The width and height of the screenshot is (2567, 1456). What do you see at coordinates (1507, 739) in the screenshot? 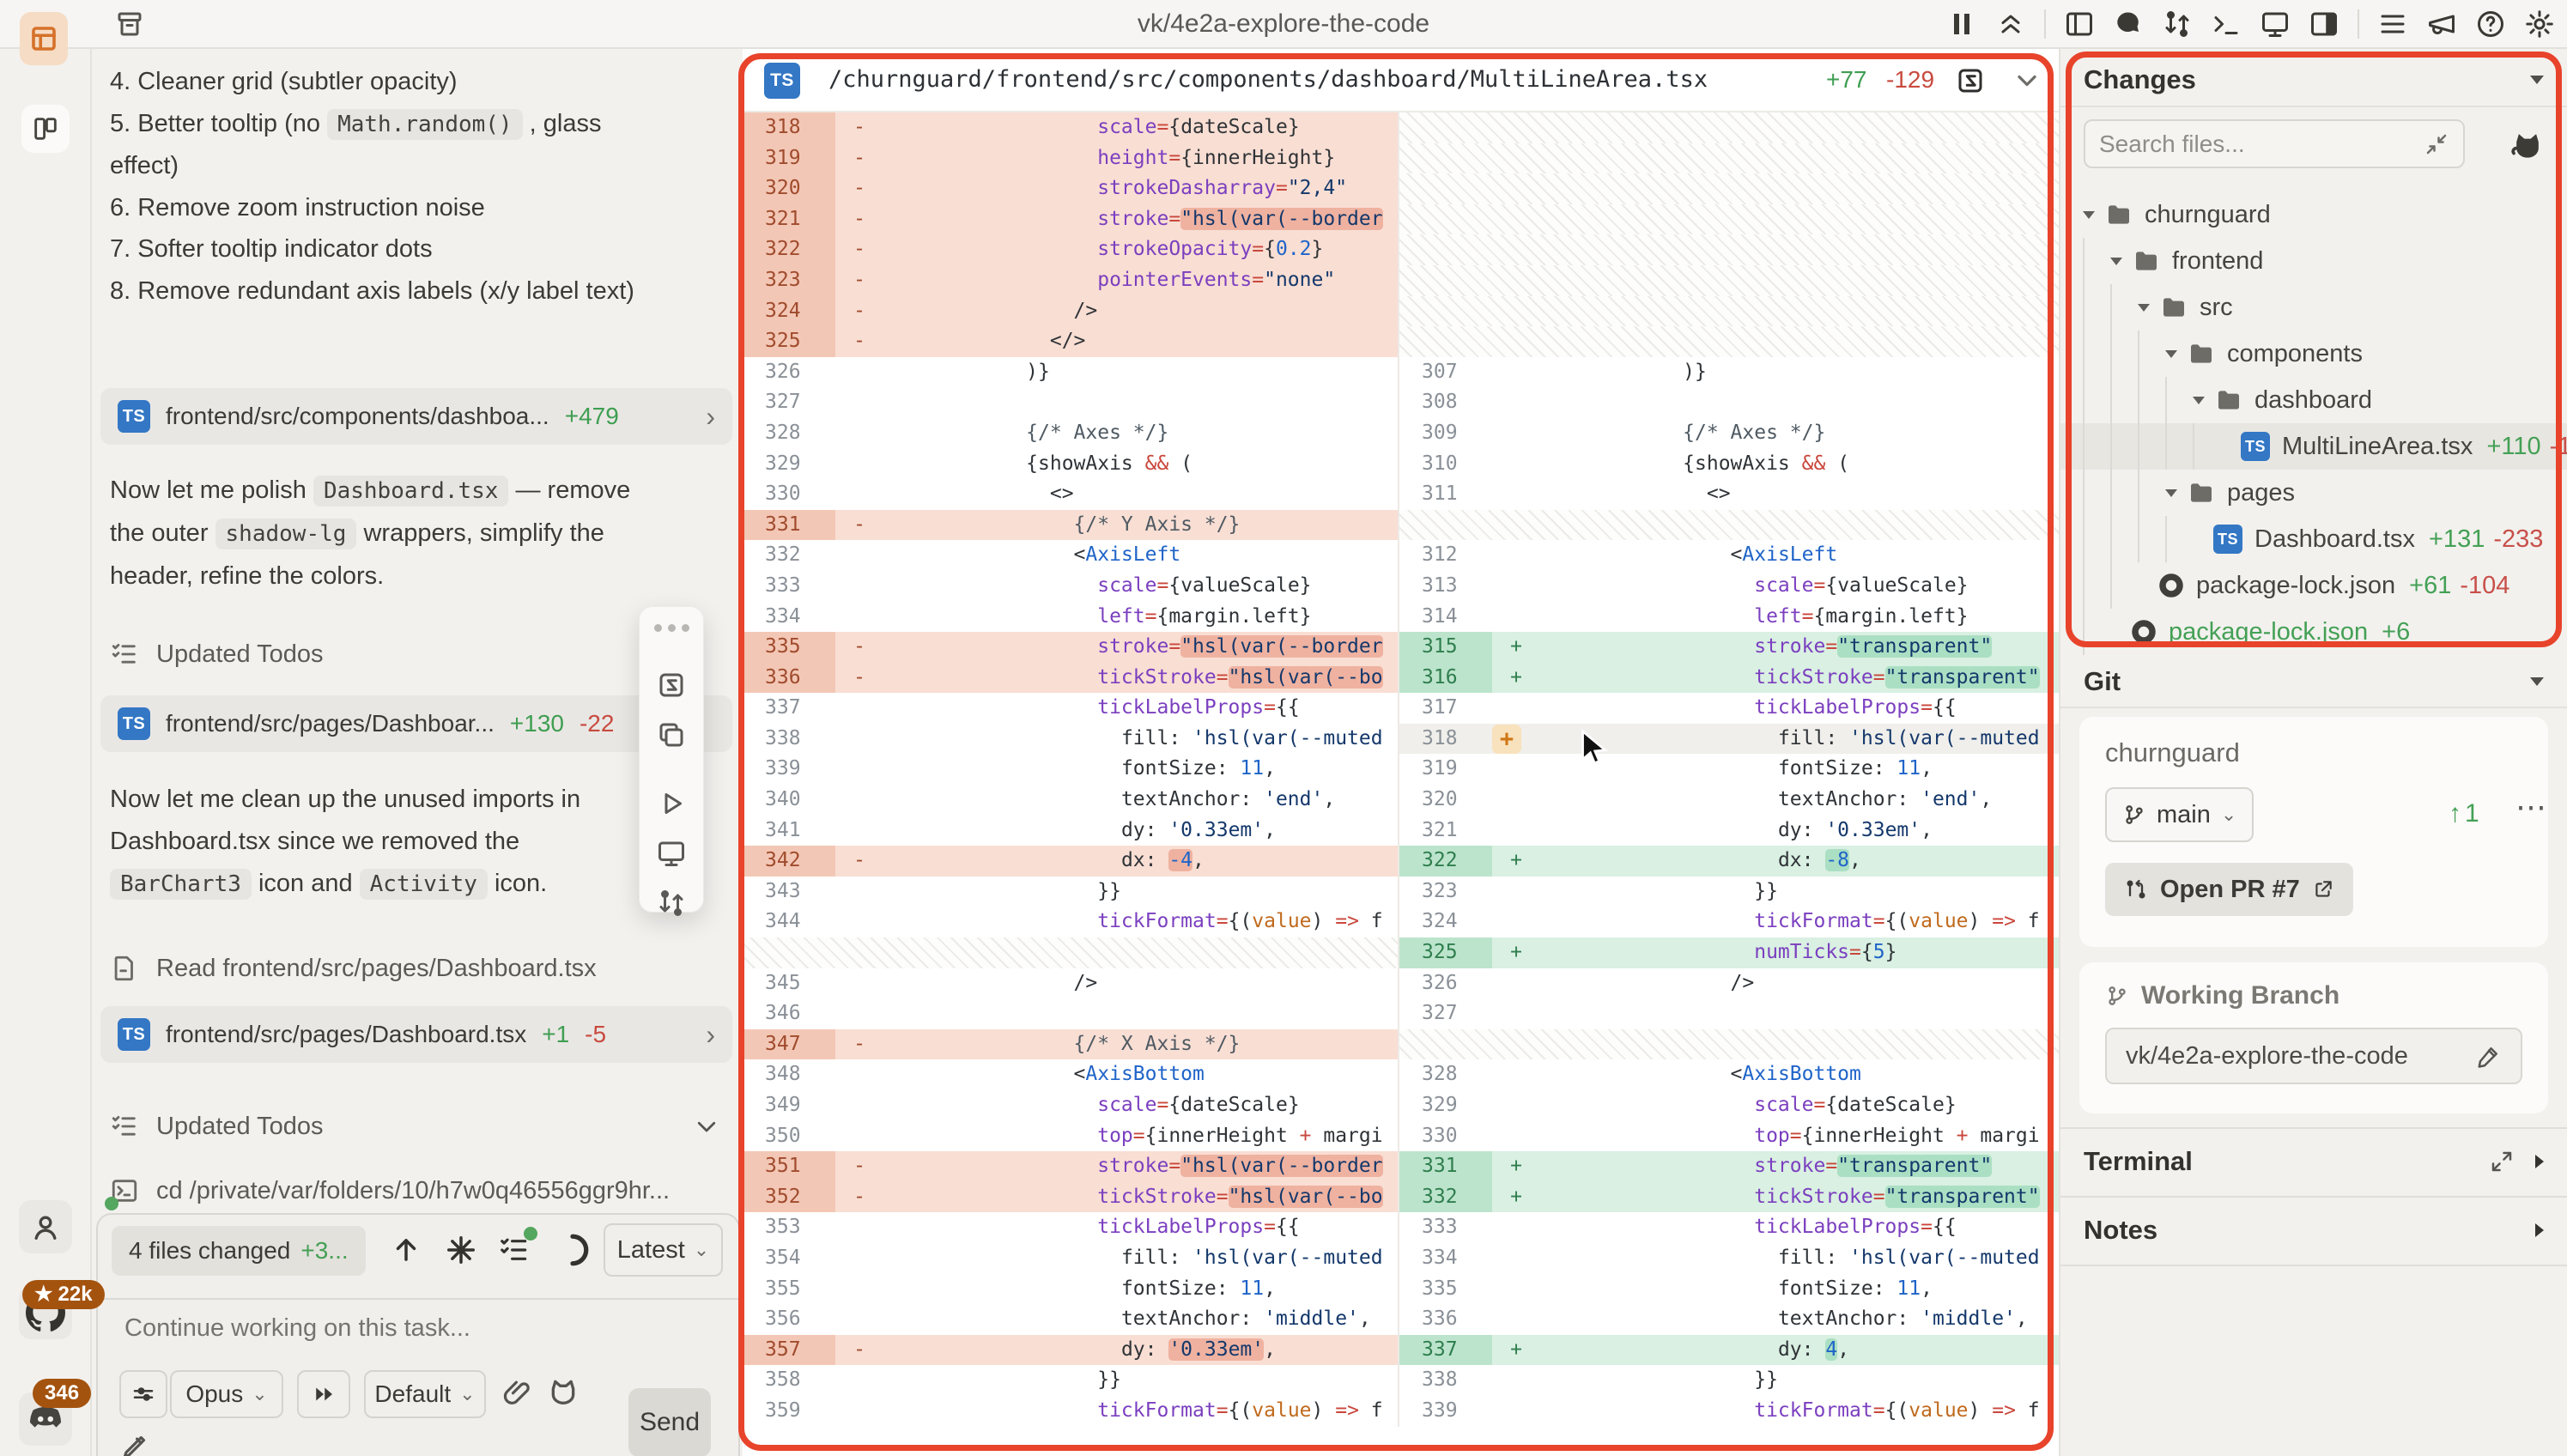
I see `add-comment-button: +` at bounding box center [1507, 739].